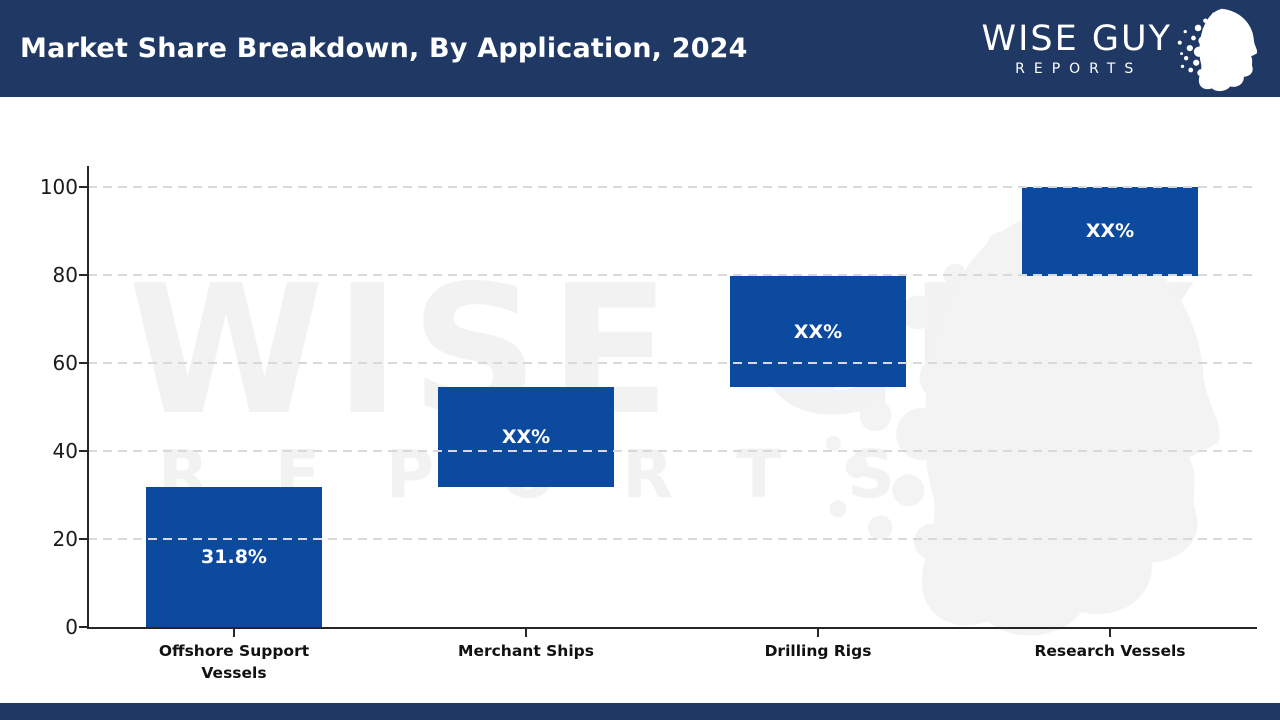  What do you see at coordinates (65, 539) in the screenshot?
I see `y-tick-label: 20` at bounding box center [65, 539].